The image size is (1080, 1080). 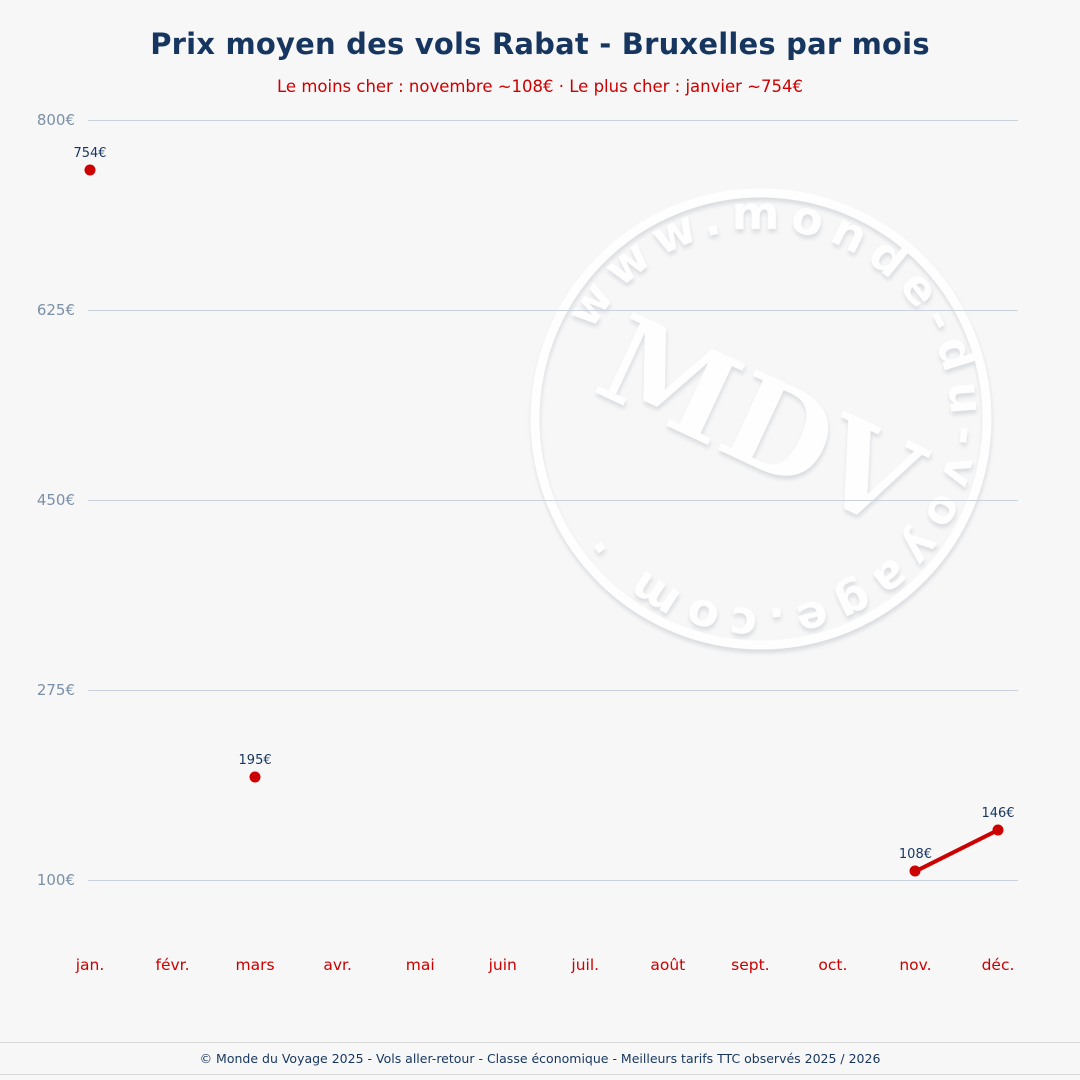 I want to click on x-axis-month-label: nov., so click(x=915, y=965).